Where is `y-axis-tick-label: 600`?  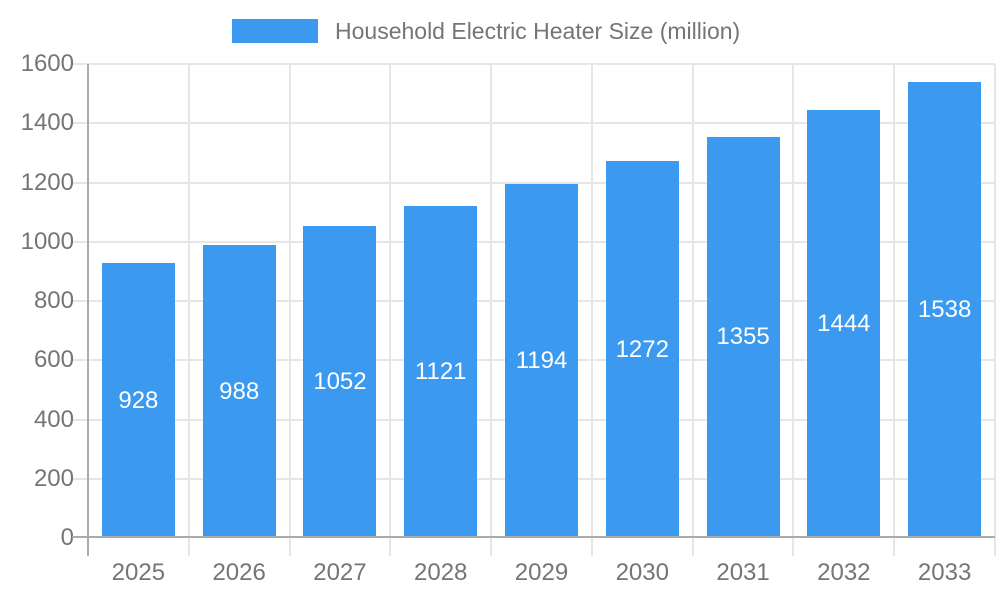 y-axis-tick-label: 600 is located at coordinates (53, 360).